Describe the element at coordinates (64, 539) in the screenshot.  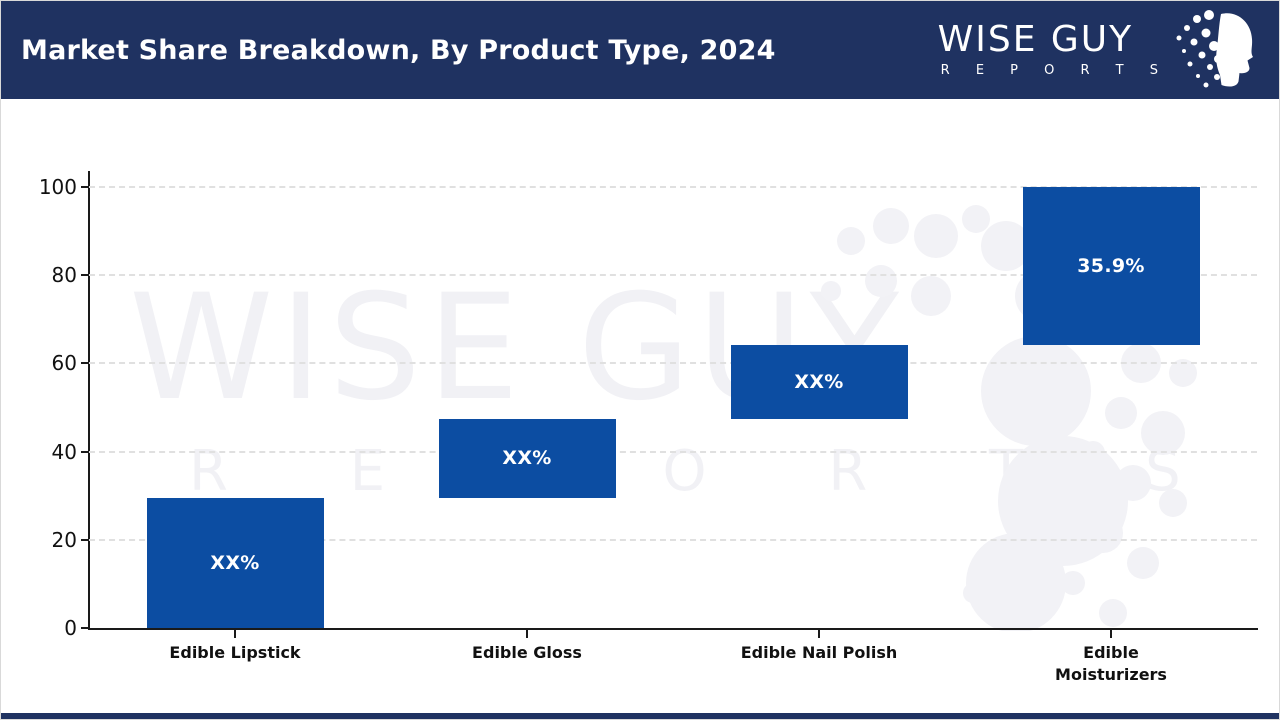
I see `y-tick-label: 20` at that location.